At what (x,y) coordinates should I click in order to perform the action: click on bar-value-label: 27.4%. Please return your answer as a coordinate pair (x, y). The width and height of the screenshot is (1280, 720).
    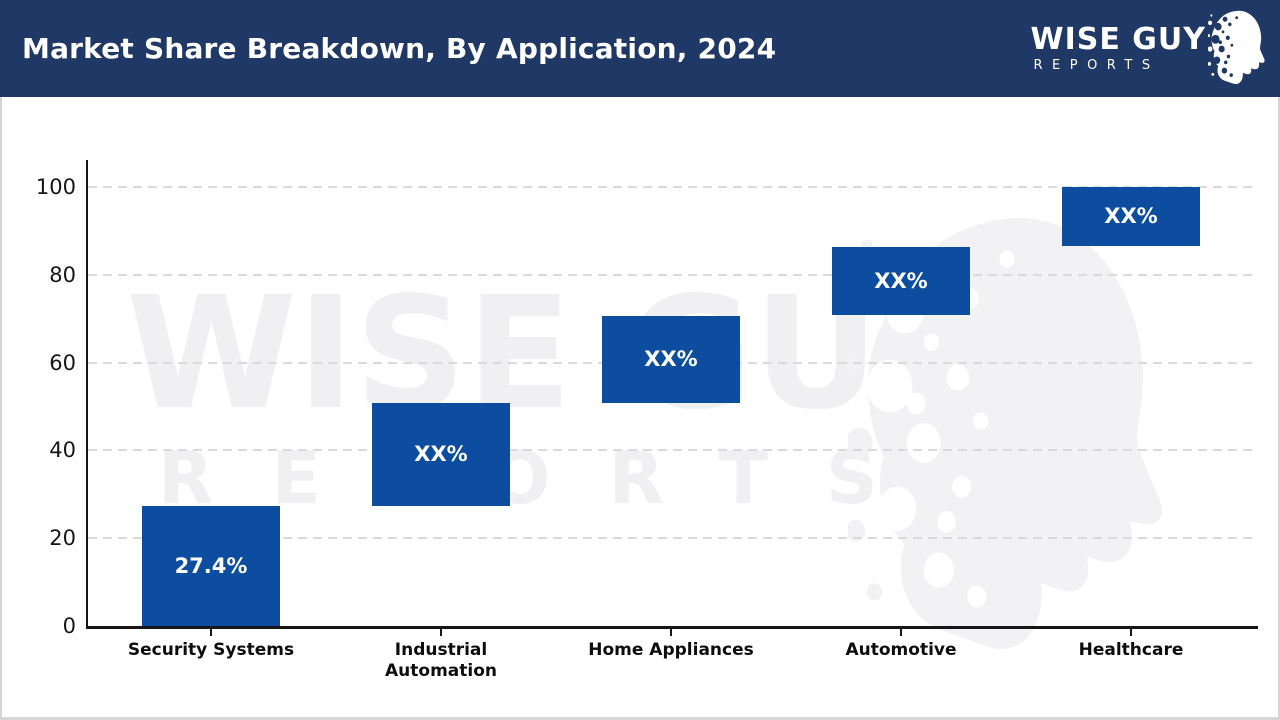
    Looking at the image, I should click on (211, 565).